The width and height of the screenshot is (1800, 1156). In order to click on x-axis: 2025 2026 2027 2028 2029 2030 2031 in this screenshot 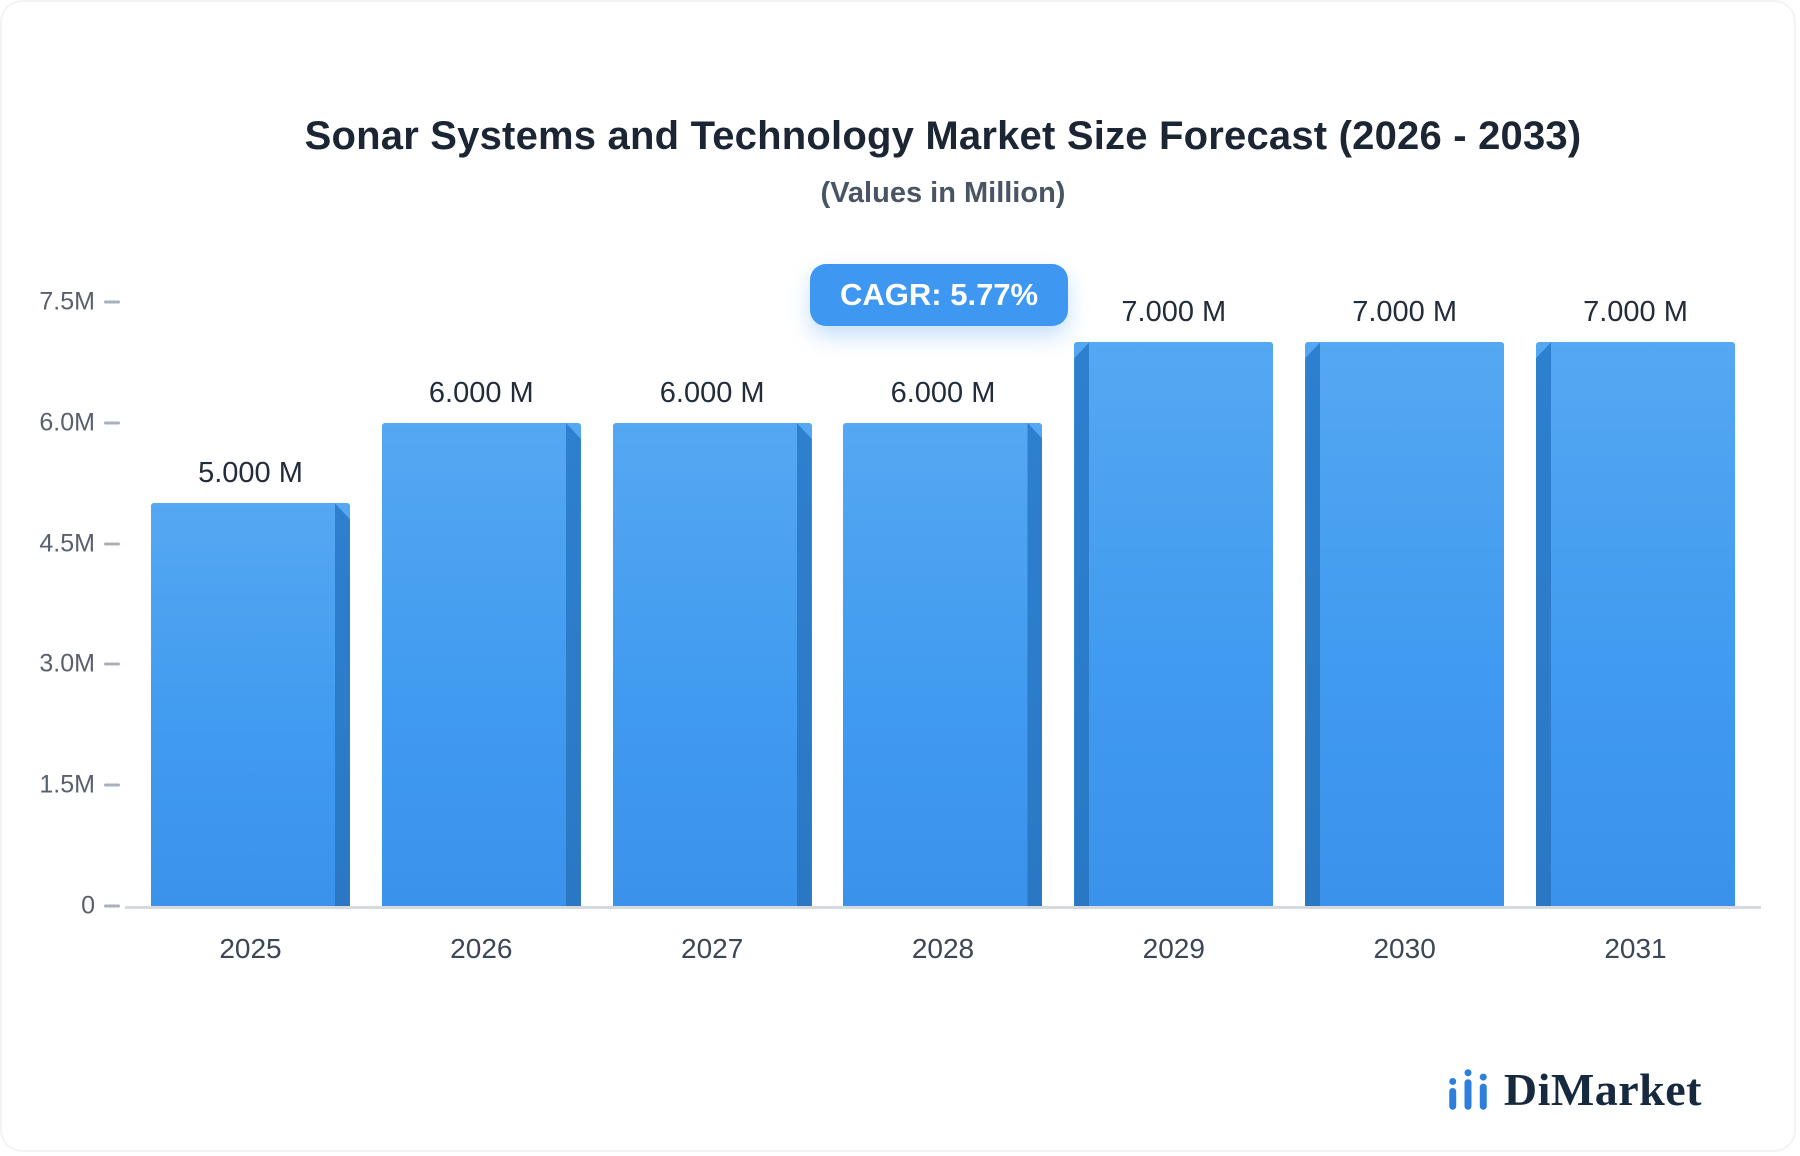, I will do `click(943, 949)`.